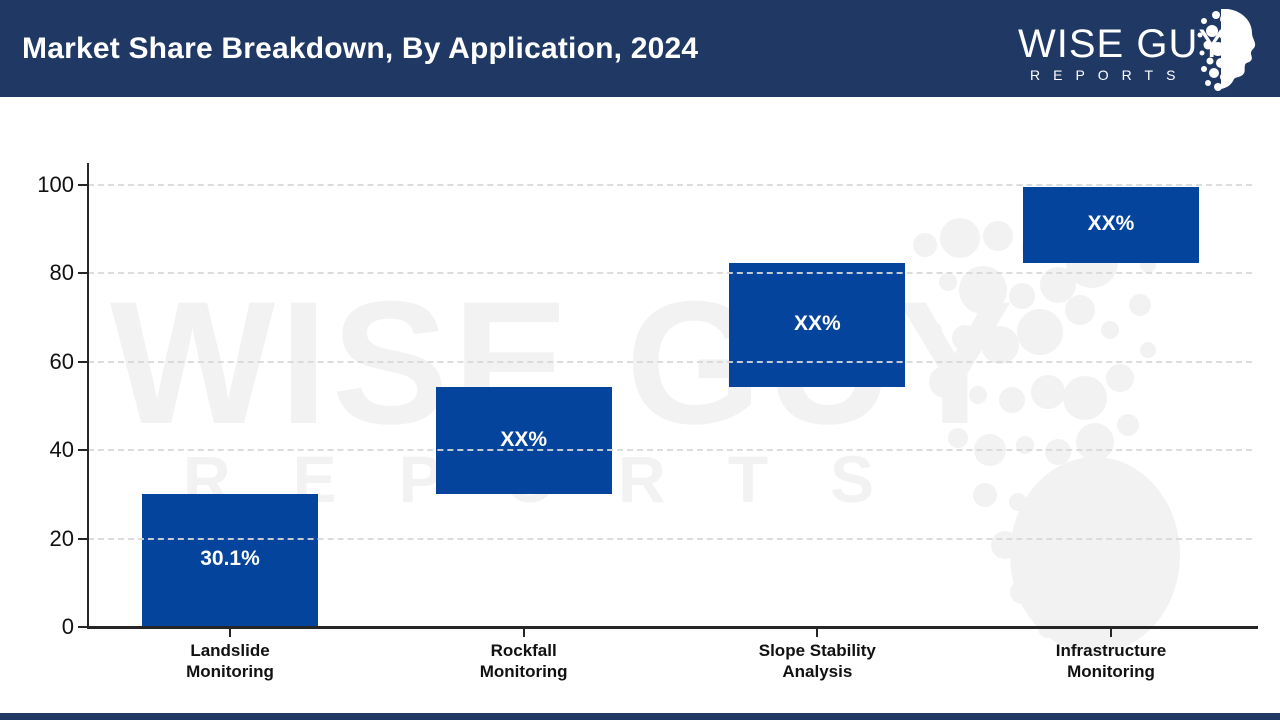 This screenshot has width=1280, height=720. What do you see at coordinates (61, 538) in the screenshot?
I see `y-axis-tick-label-20: 20` at bounding box center [61, 538].